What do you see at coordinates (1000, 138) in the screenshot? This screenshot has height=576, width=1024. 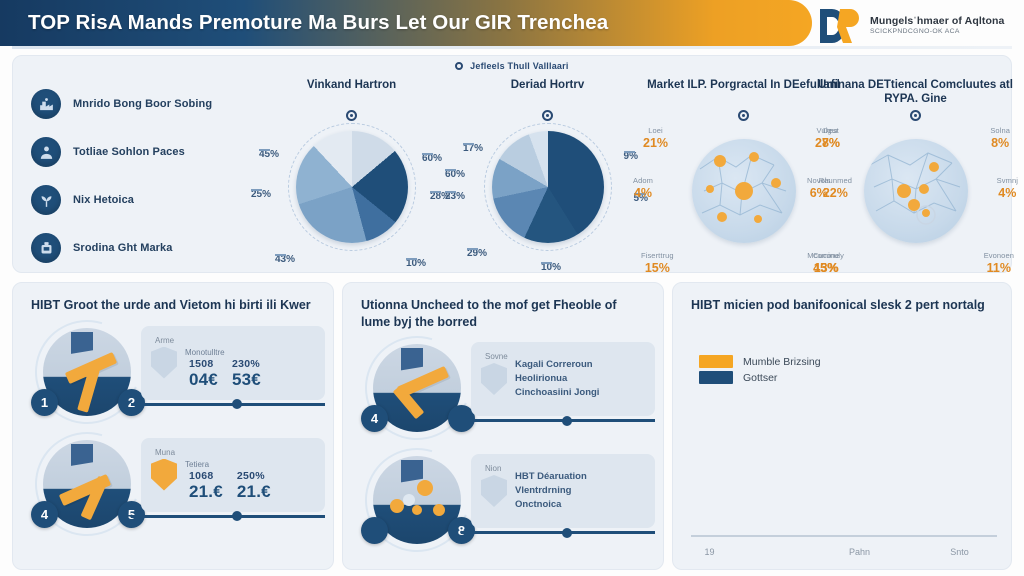 I see `network-label: Solna 8%` at bounding box center [1000, 138].